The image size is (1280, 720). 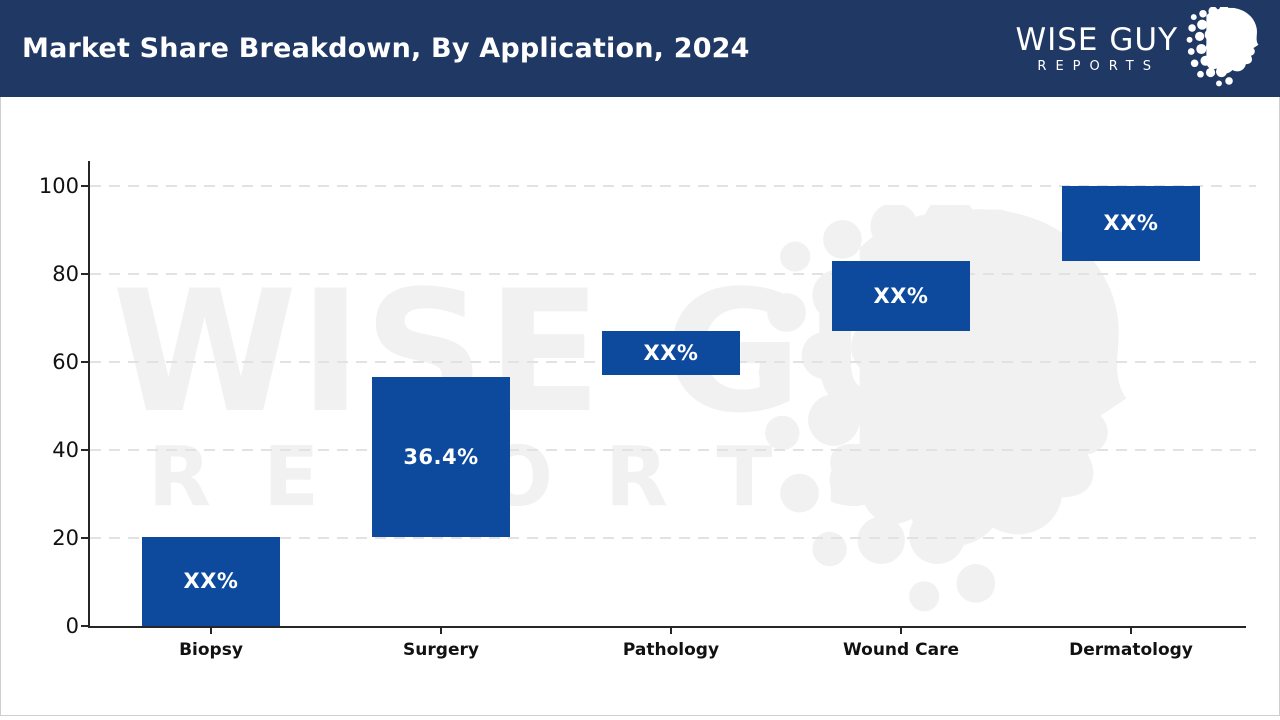 I want to click on bar-biopsy: XX%, so click(x=211, y=581).